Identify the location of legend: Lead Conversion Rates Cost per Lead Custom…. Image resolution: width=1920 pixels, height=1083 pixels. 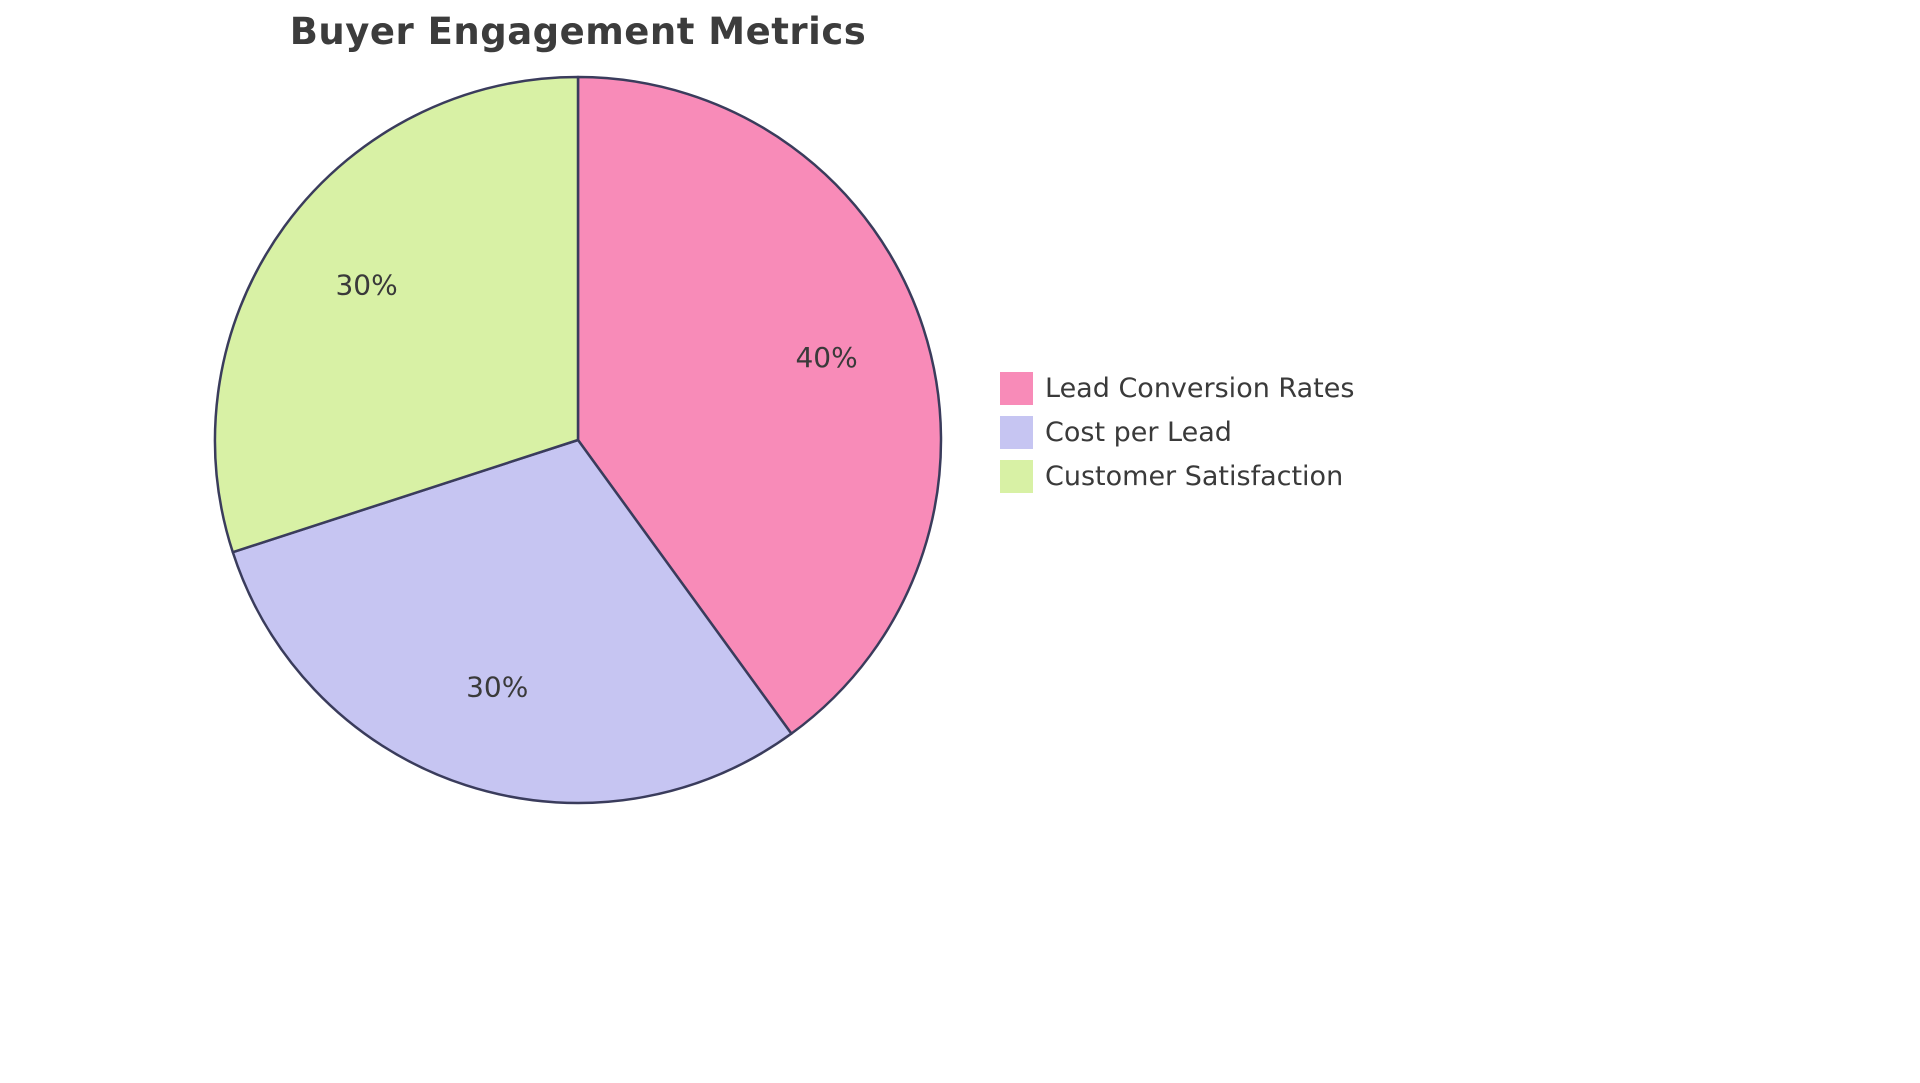
(1177, 432).